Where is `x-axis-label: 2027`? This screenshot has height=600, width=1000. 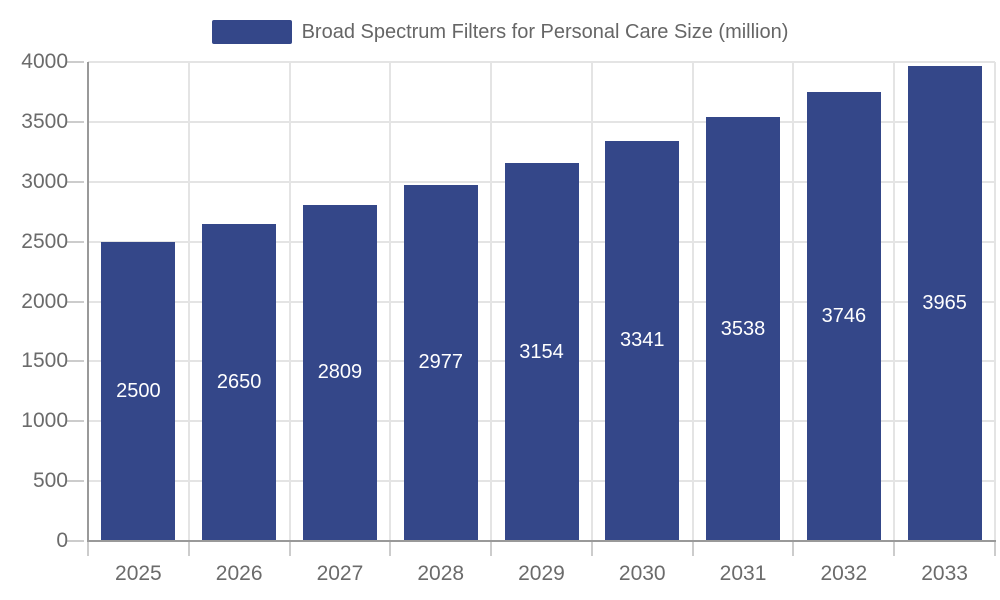
x-axis-label: 2027 is located at coordinates (340, 573).